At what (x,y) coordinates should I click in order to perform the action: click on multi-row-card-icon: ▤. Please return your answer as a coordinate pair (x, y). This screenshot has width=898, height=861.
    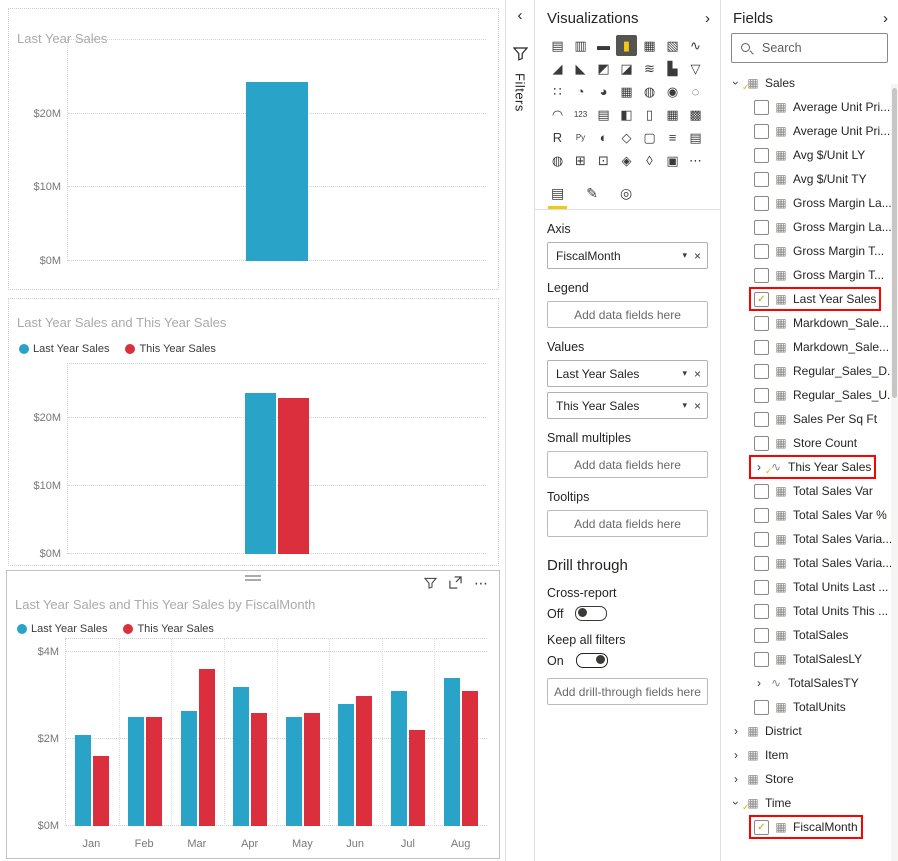
    Looking at the image, I should click on (603, 114).